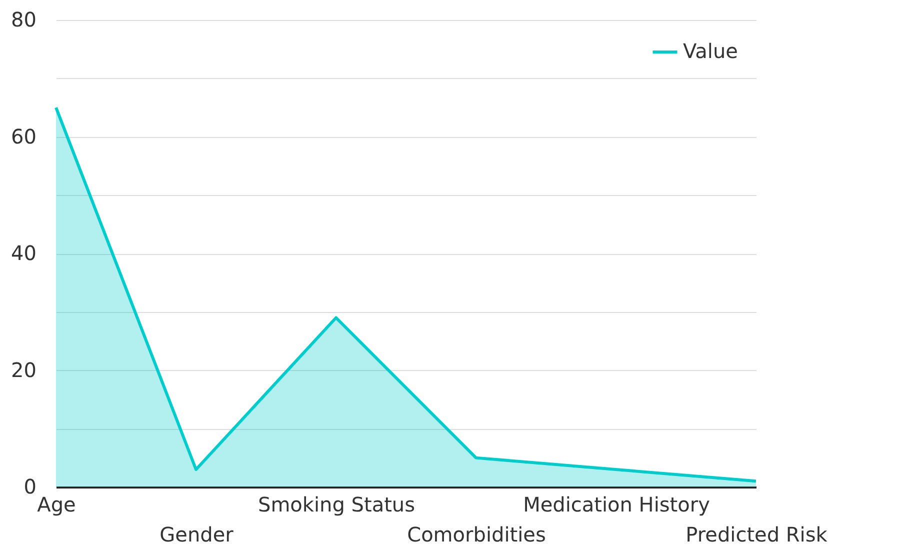  I want to click on x-tick-label: Medication History, so click(616, 504).